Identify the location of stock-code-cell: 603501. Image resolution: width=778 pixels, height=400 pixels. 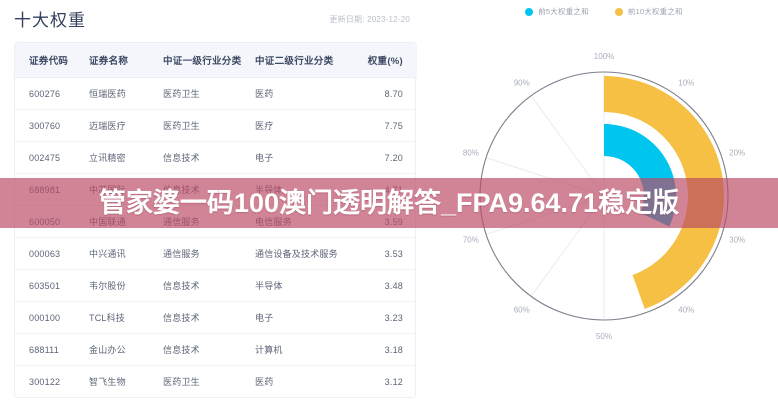
(52, 285).